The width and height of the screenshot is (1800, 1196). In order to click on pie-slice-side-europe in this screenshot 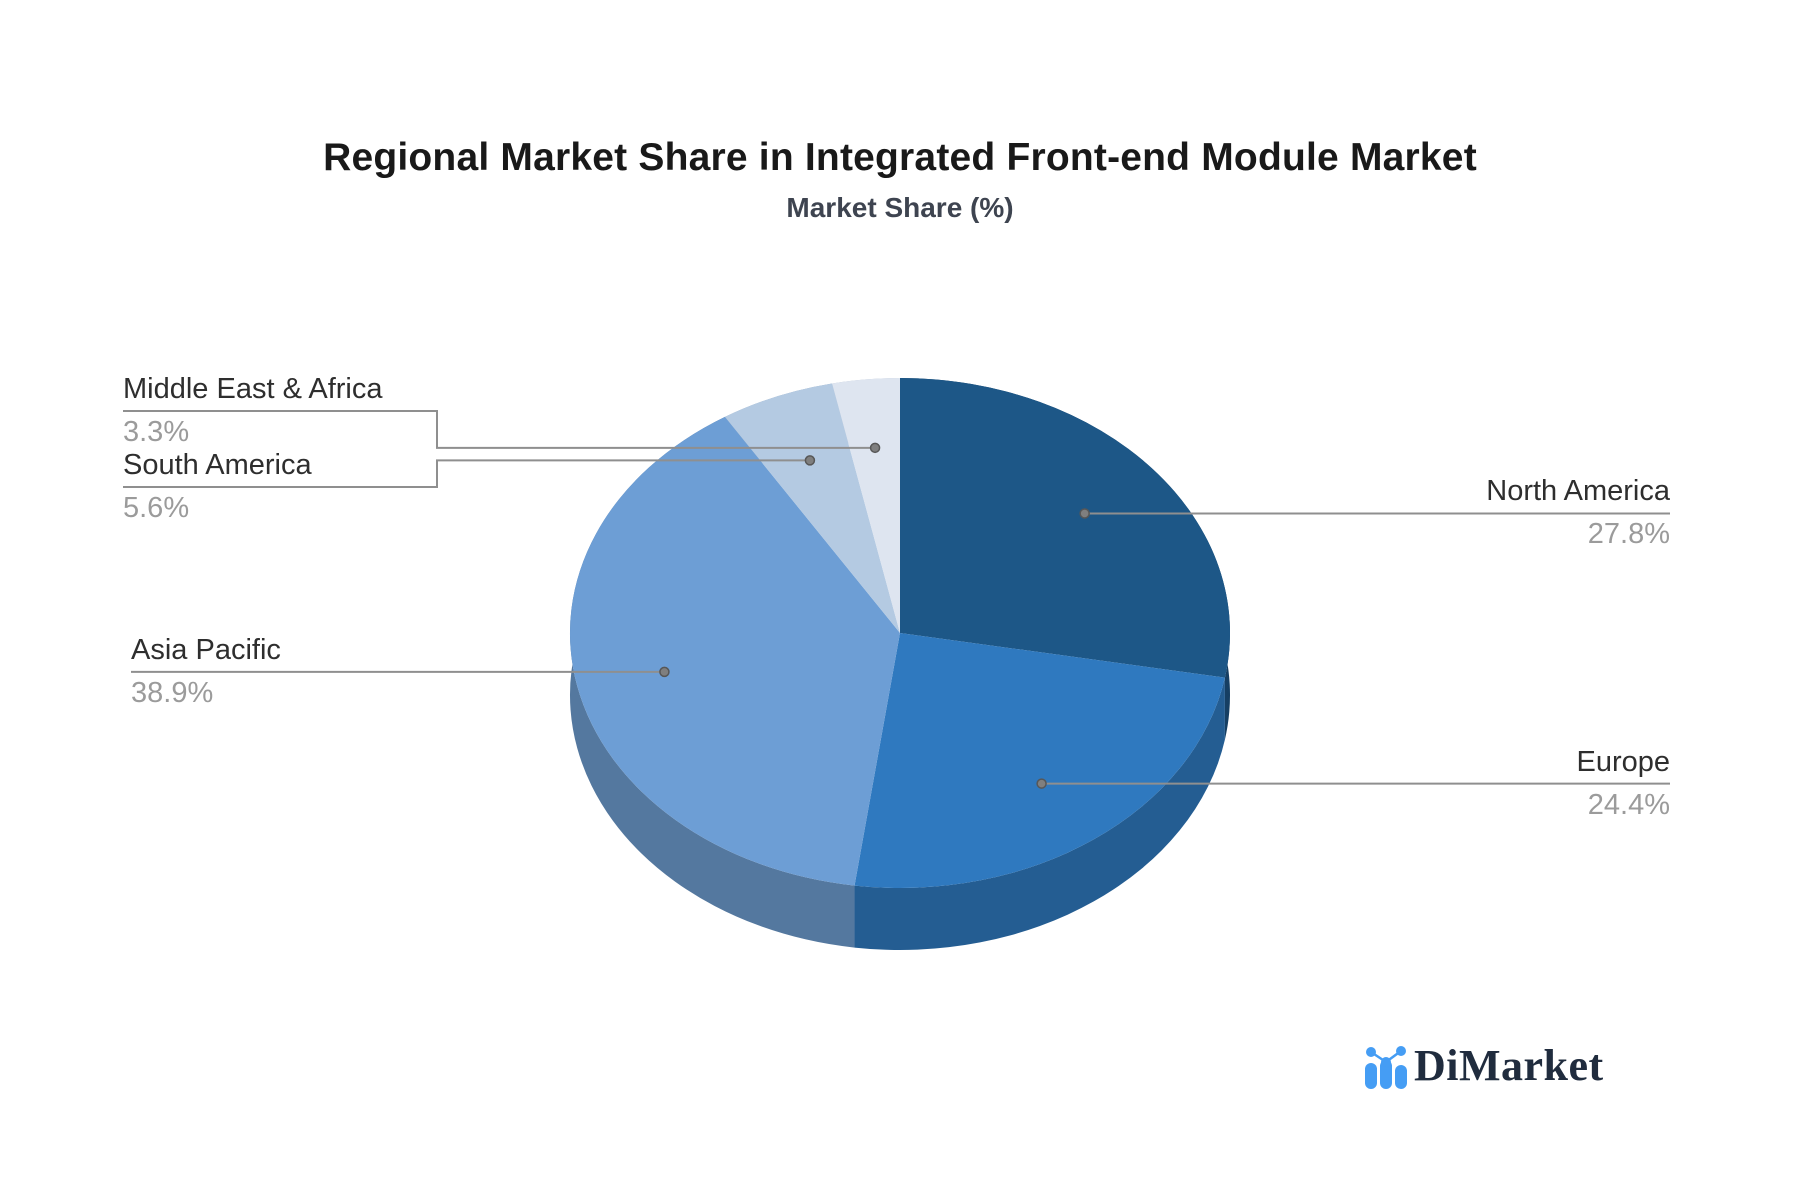, I will do `click(1039, 814)`.